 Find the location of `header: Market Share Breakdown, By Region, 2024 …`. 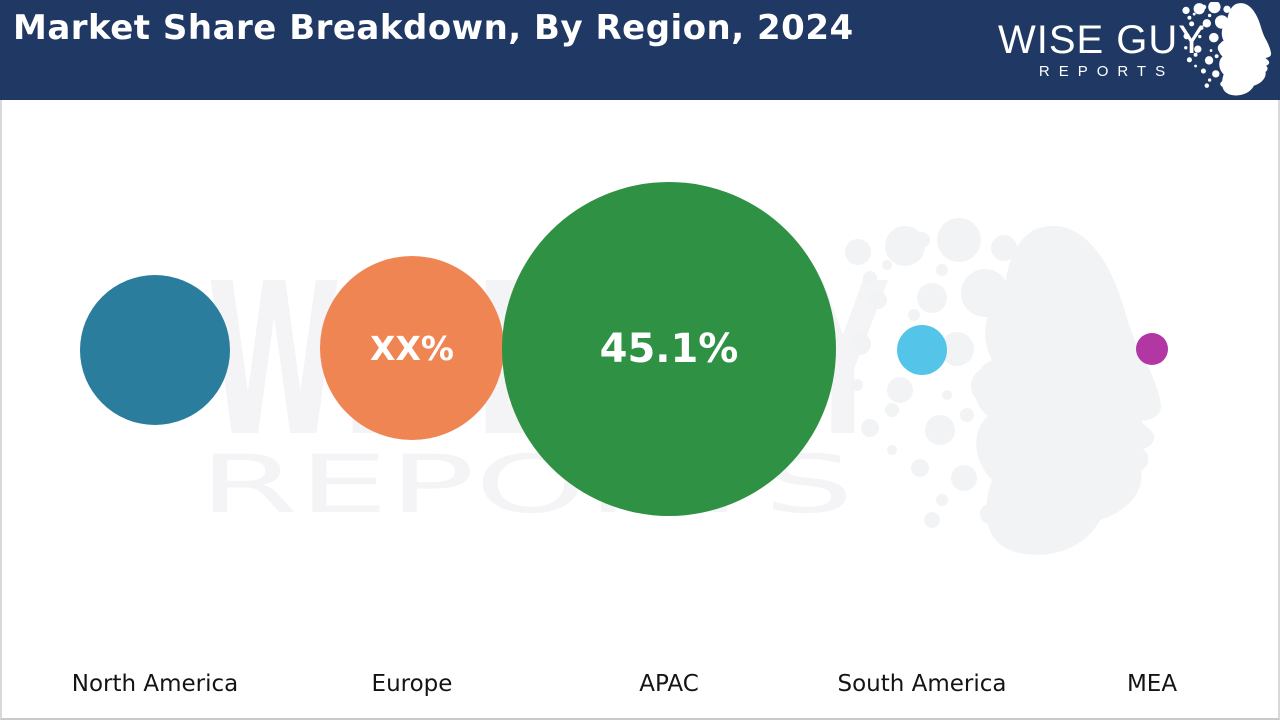

header: Market Share Breakdown, By Region, 2024 … is located at coordinates (640, 50).